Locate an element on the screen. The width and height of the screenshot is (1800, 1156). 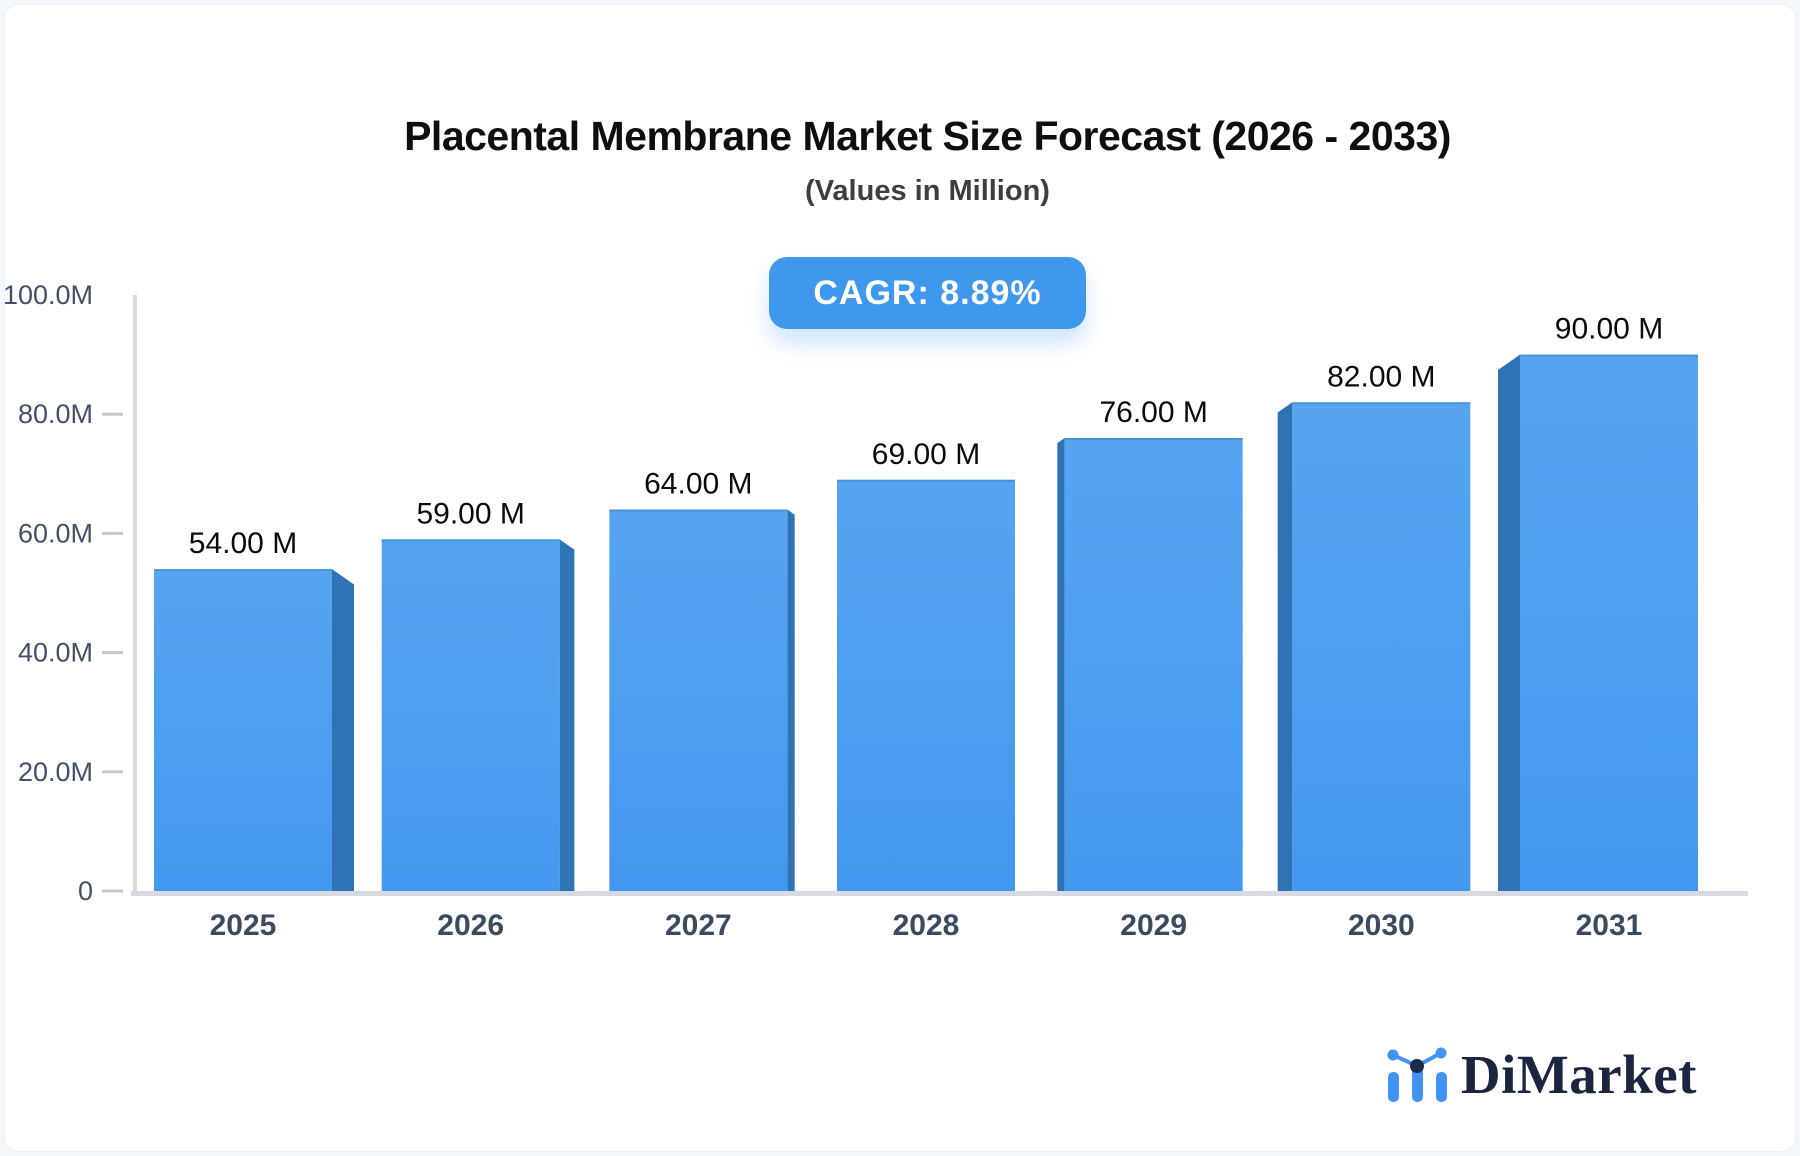
bar-2030: 82.00 M 2030 is located at coordinates (1374, 651).